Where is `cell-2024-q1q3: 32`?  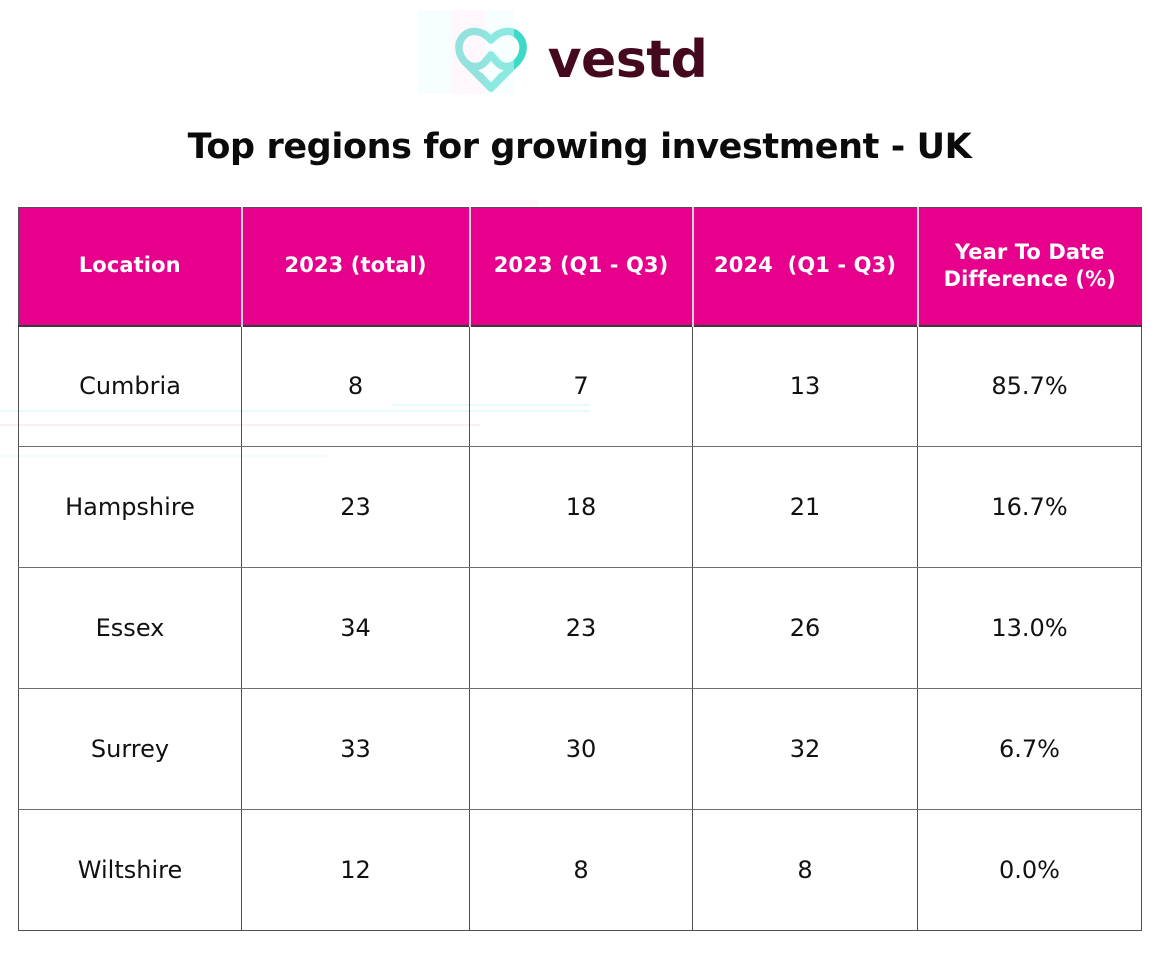 cell-2024-q1q3: 32 is located at coordinates (805, 749).